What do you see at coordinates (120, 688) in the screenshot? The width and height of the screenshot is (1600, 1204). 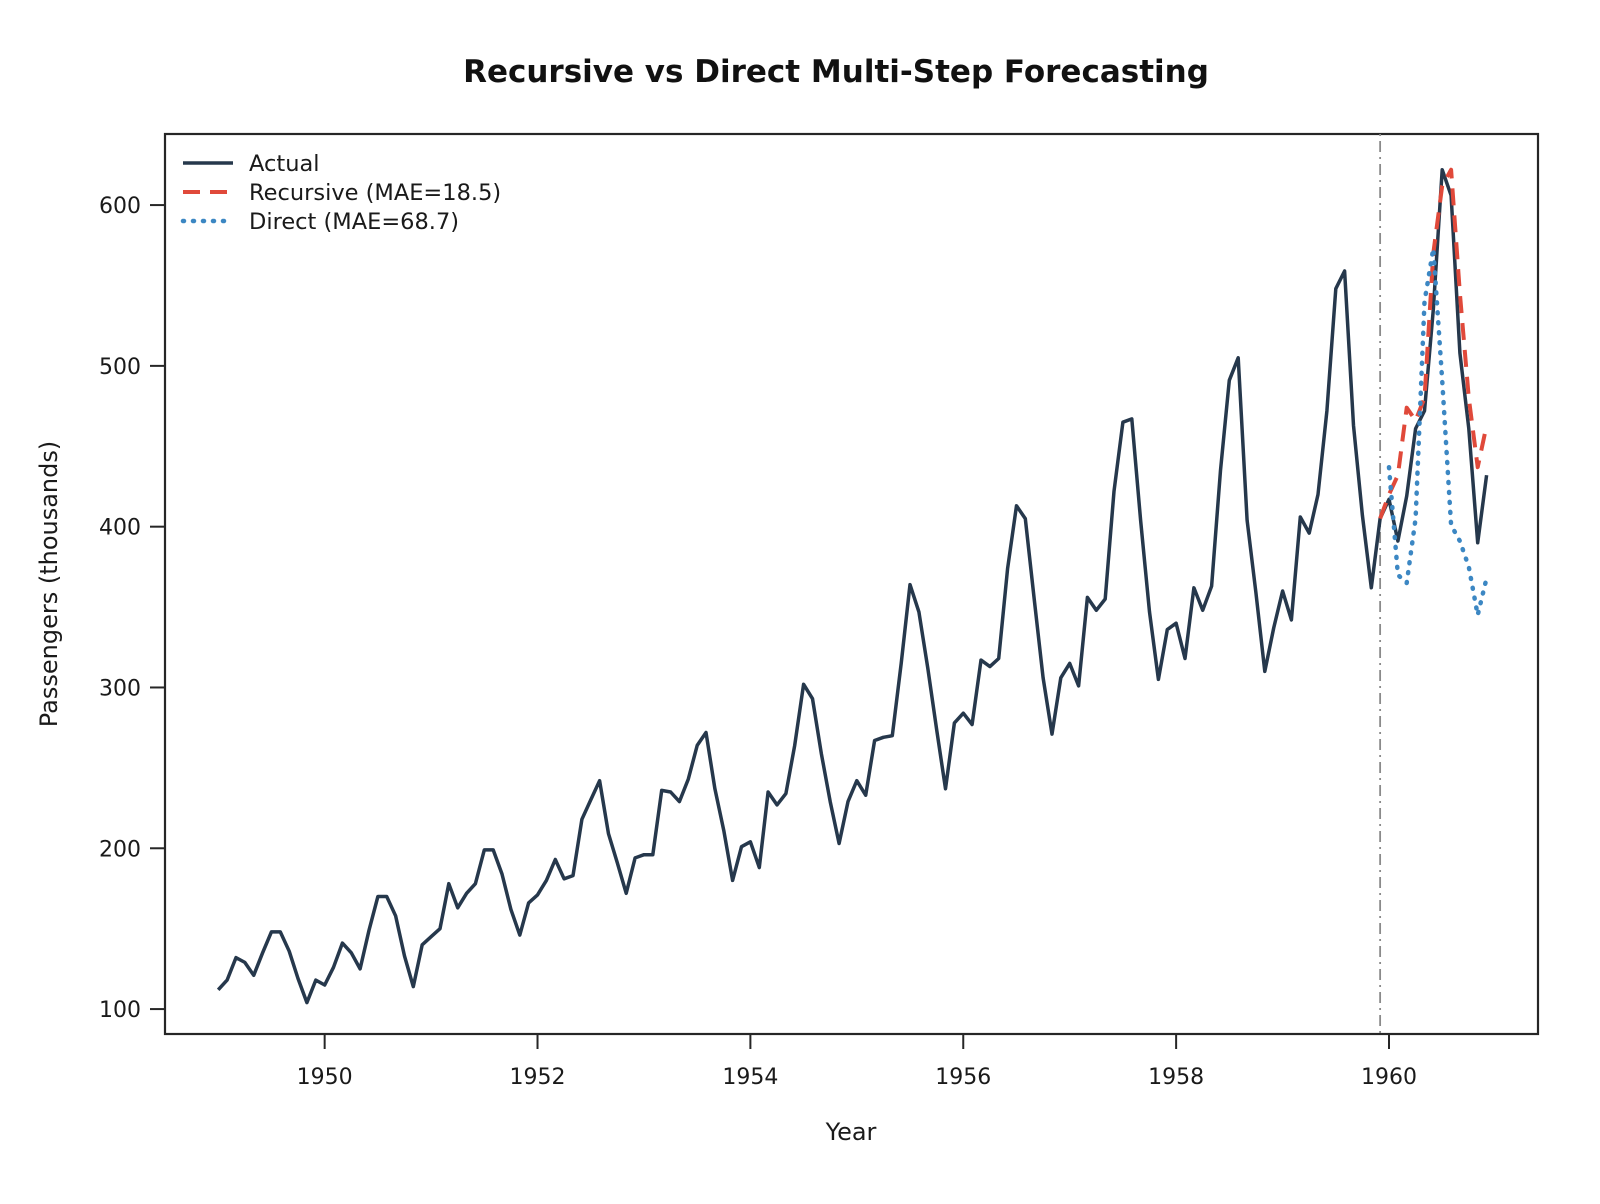 I see `y-tick-label-300: 300` at bounding box center [120, 688].